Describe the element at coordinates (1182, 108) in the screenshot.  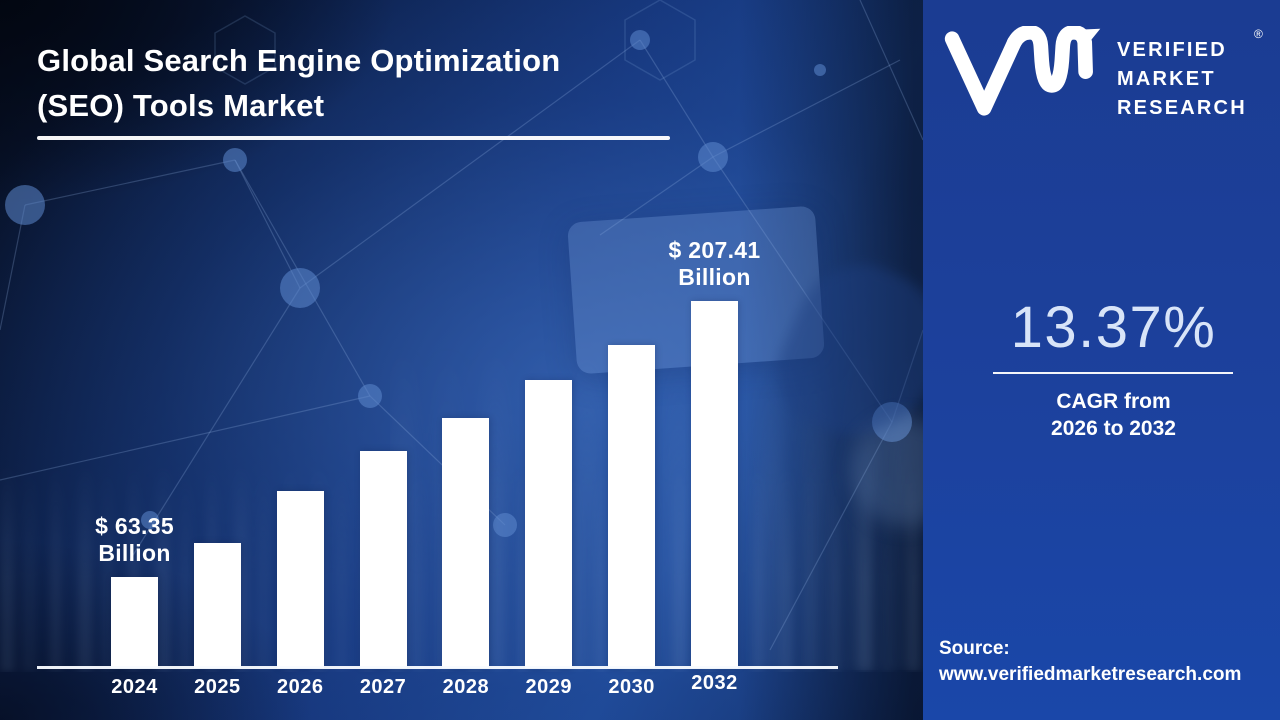
I see `brand-name-line-3: RESEARCH` at that location.